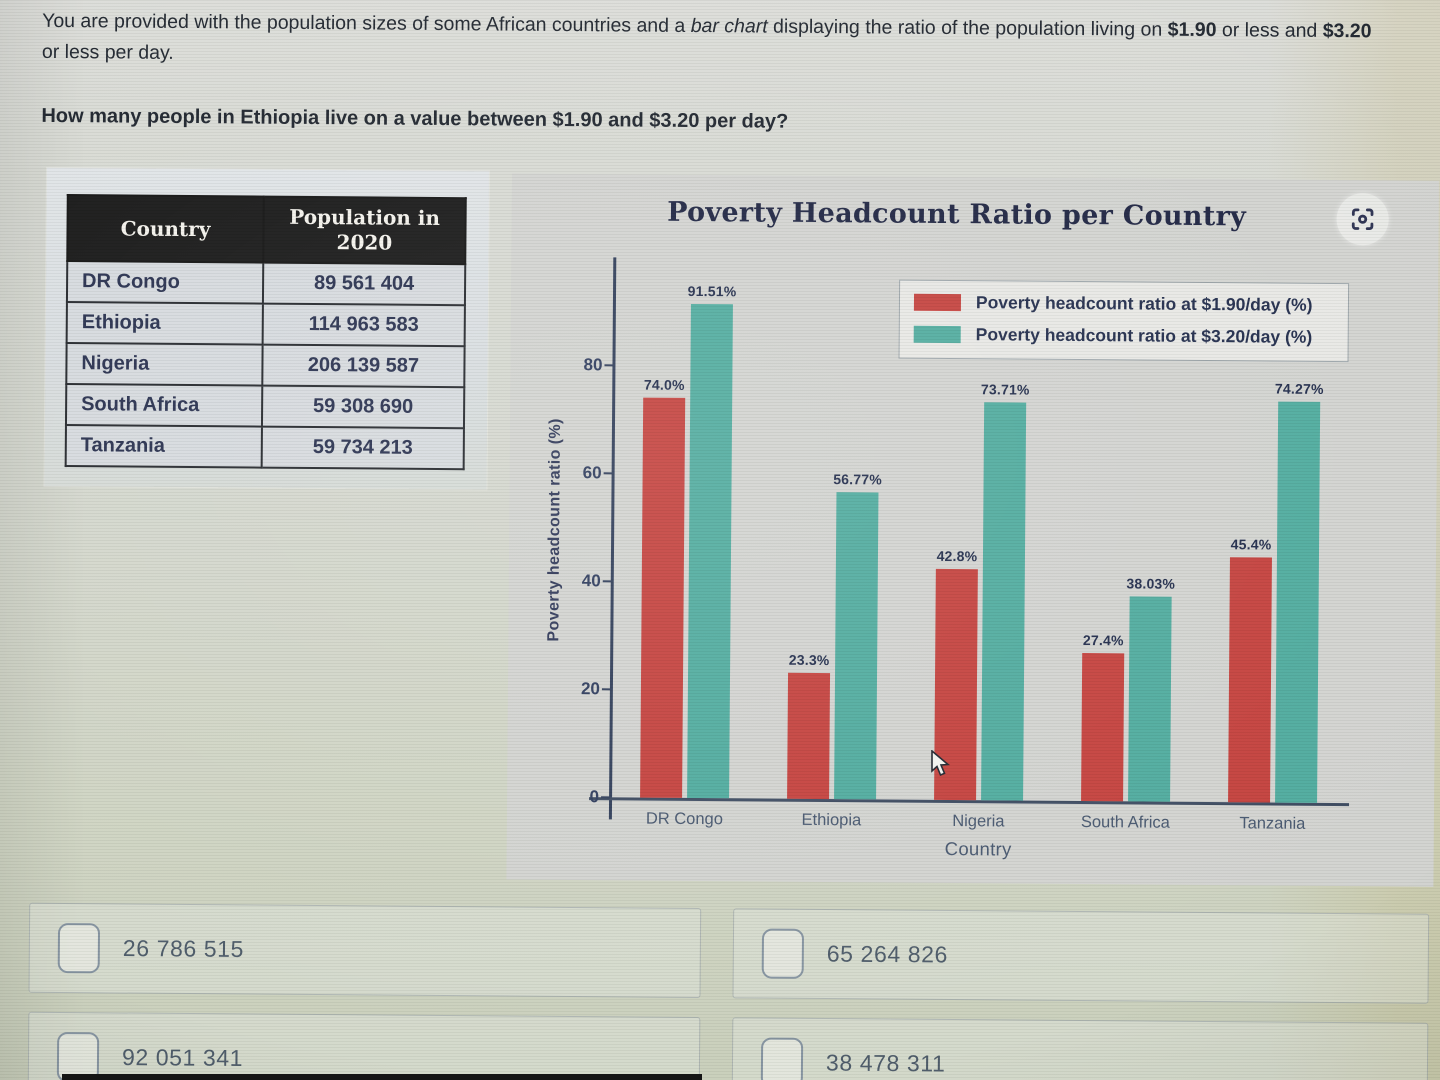 The height and width of the screenshot is (1080, 1440). Describe the element at coordinates (593, 365) in the screenshot. I see `y-tick-label-80: 80` at that location.